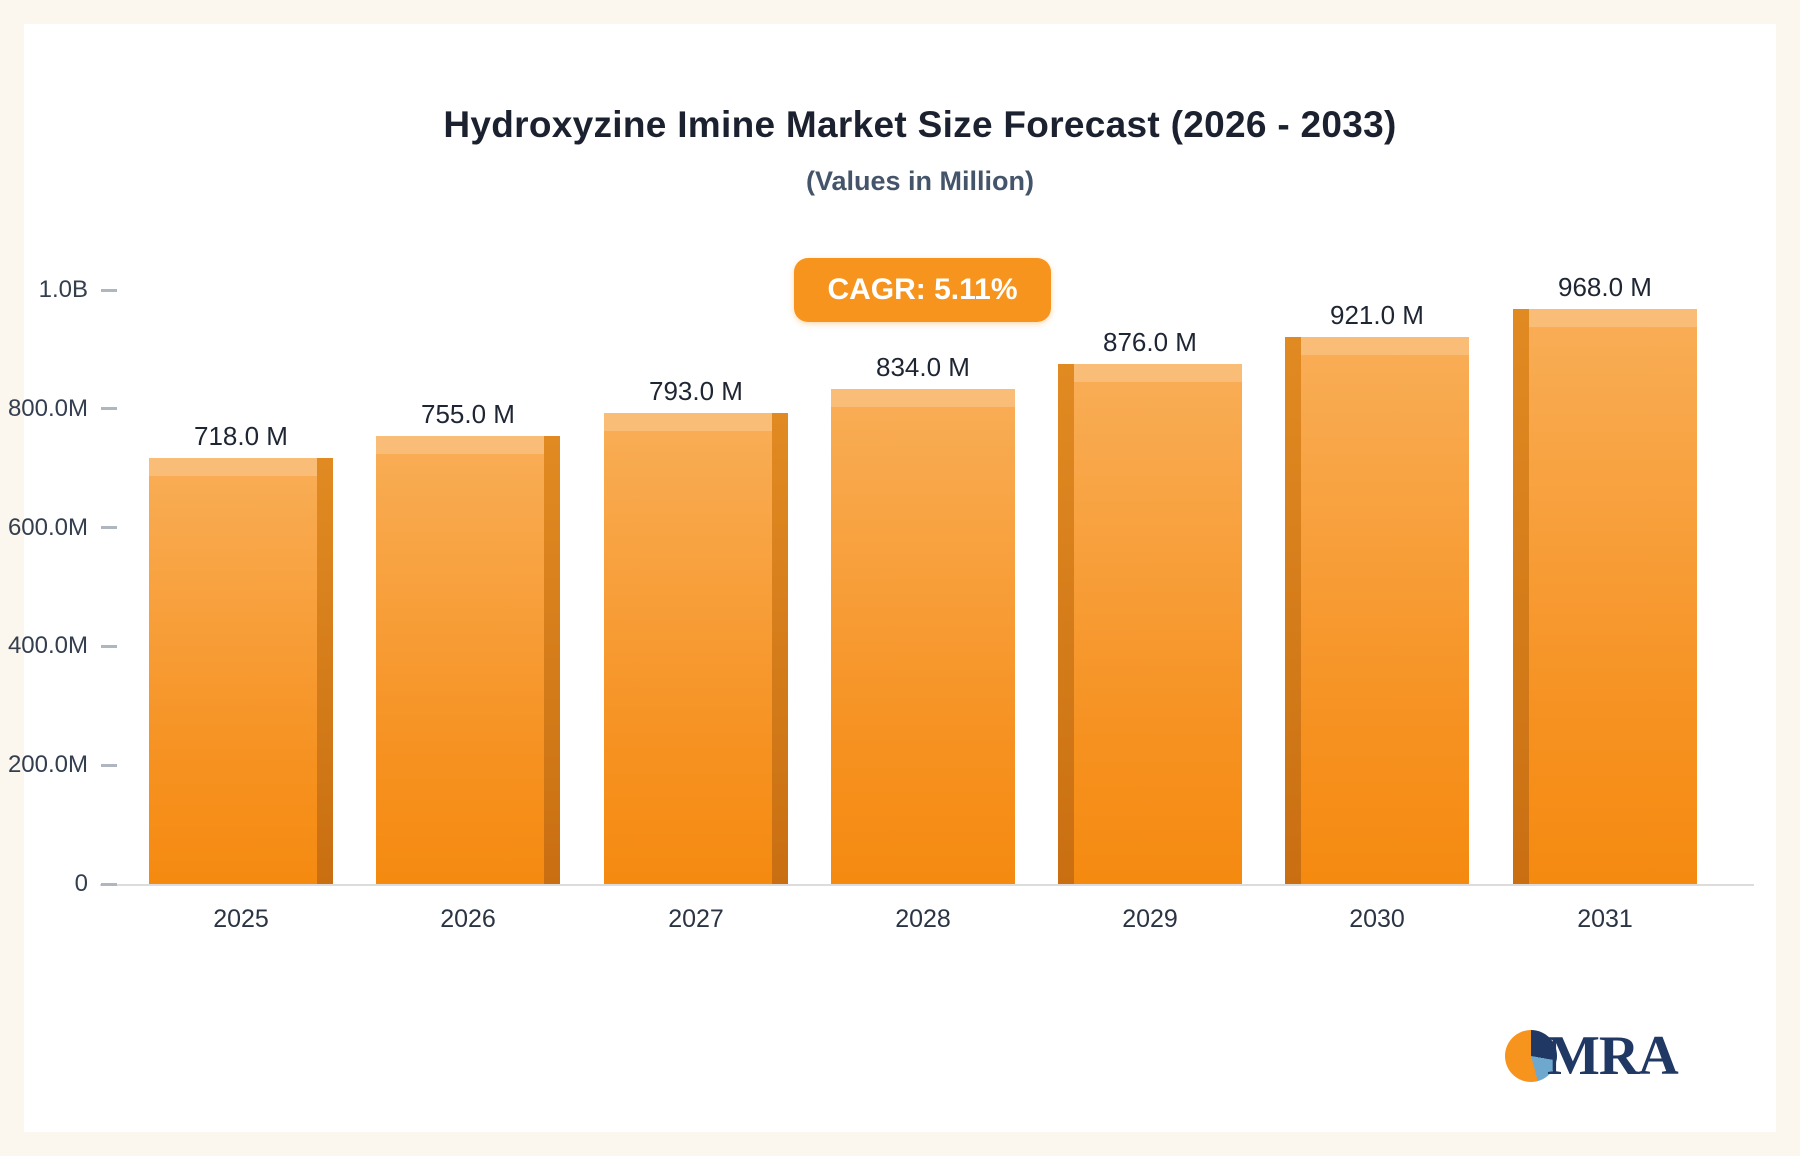 The width and height of the screenshot is (1800, 1156). I want to click on y-axis-tick-label: 400.0M, so click(47, 646).